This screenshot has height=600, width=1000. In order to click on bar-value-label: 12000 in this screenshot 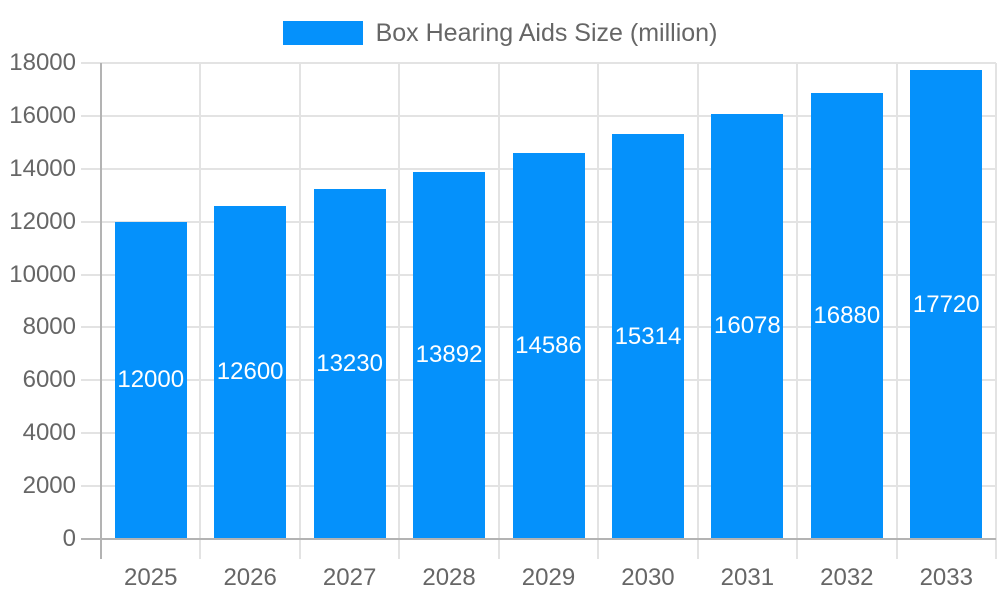, I will do `click(151, 380)`.